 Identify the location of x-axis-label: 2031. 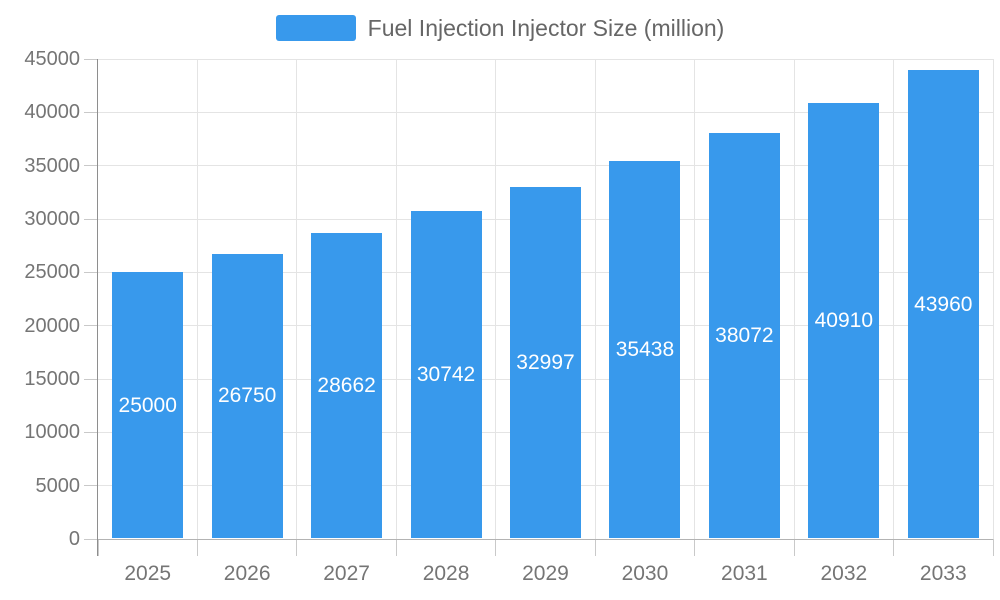
(744, 573).